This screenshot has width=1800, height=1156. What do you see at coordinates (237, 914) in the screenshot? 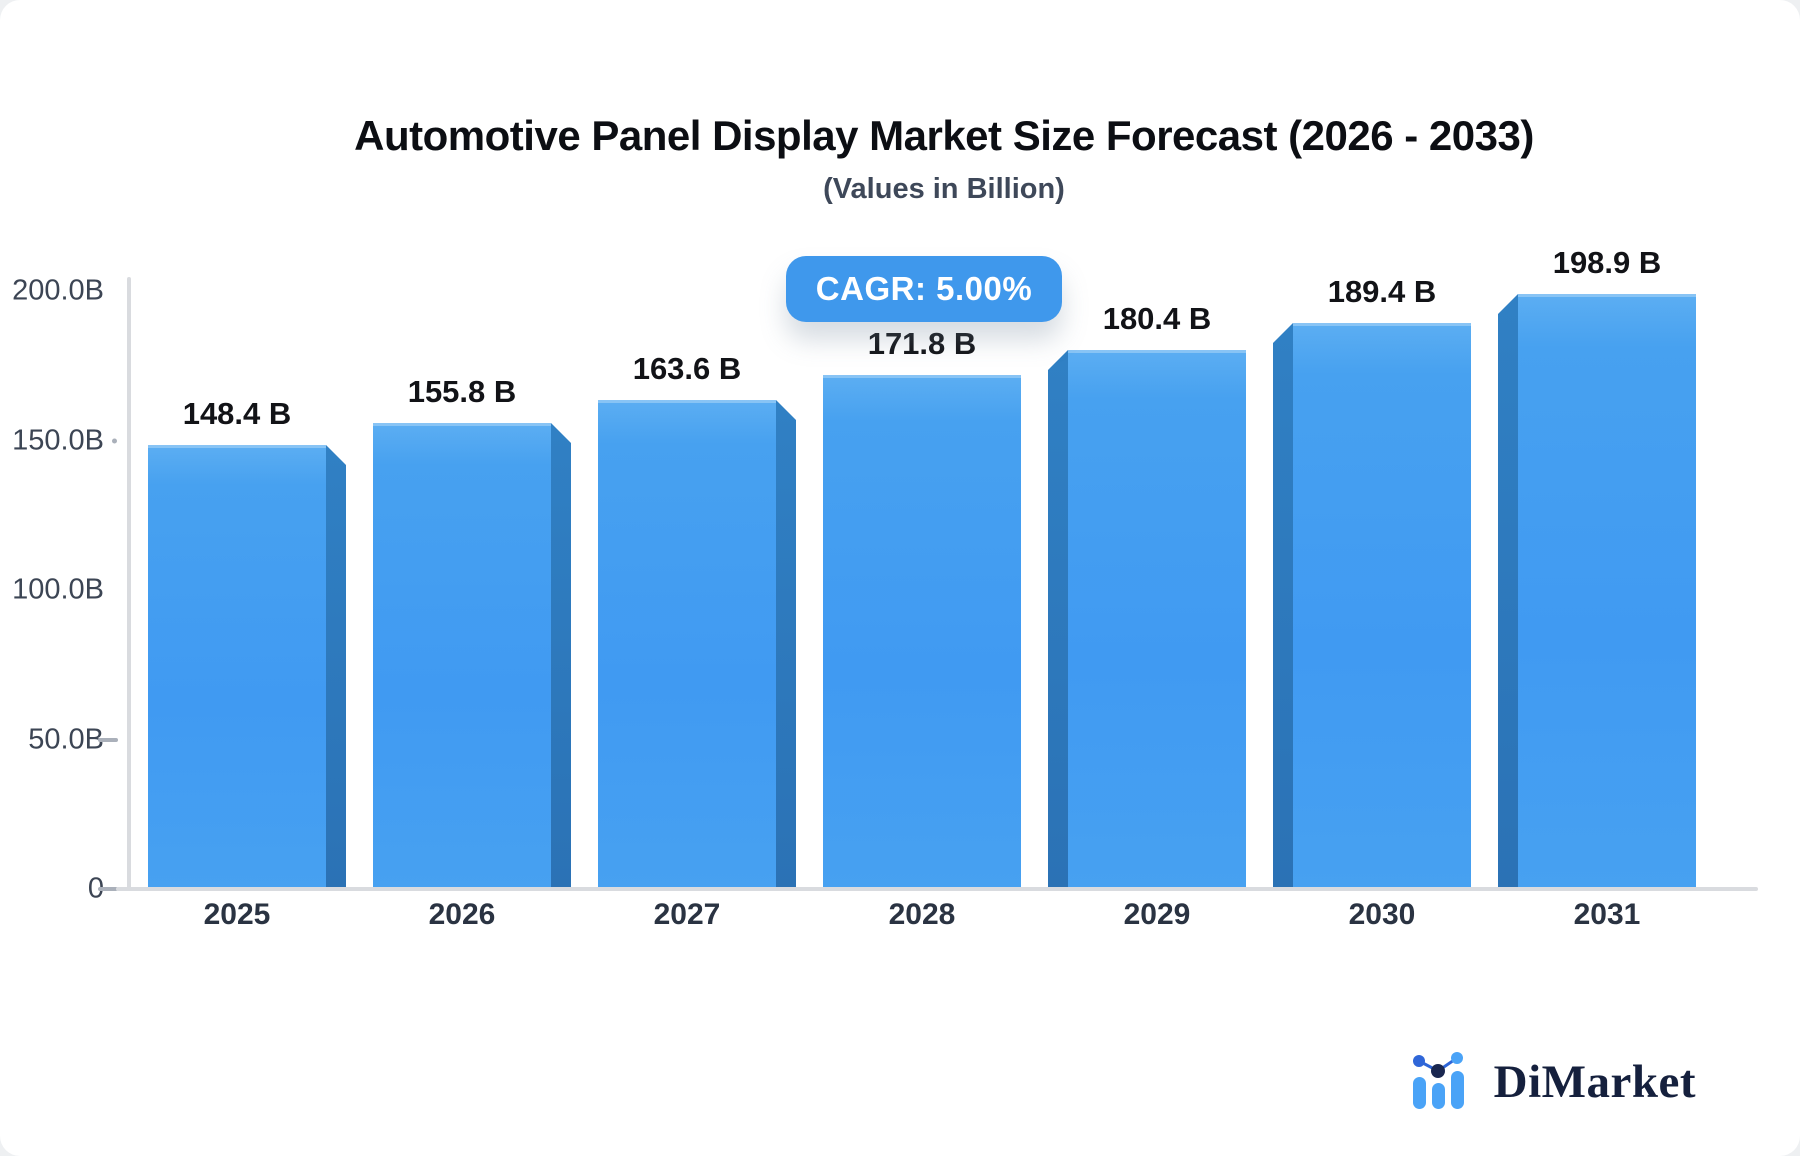
I see `x-tick-label-2025: 2025` at bounding box center [237, 914].